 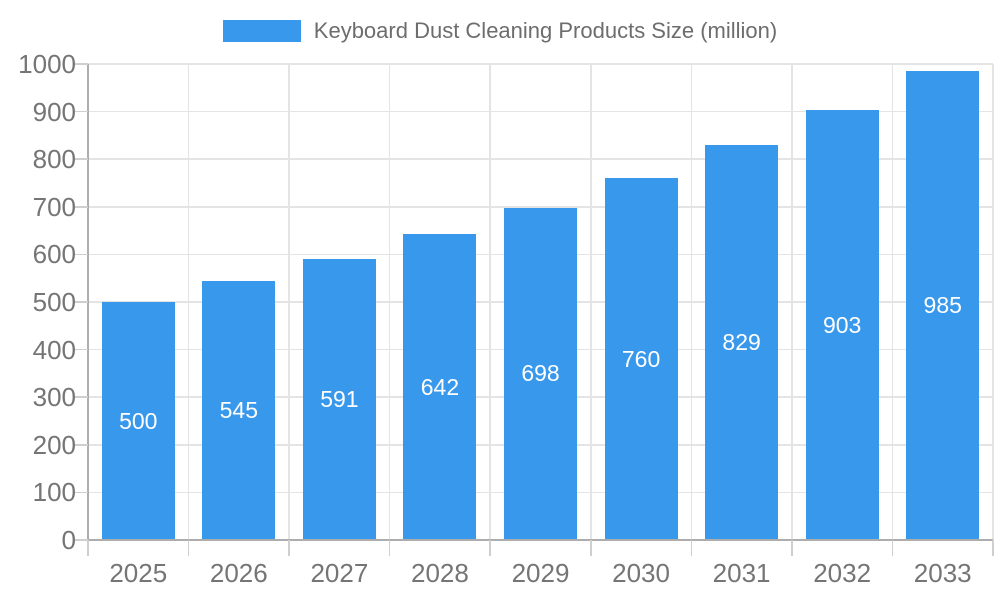 What do you see at coordinates (54, 444) in the screenshot?
I see `y-axis-label: 200` at bounding box center [54, 444].